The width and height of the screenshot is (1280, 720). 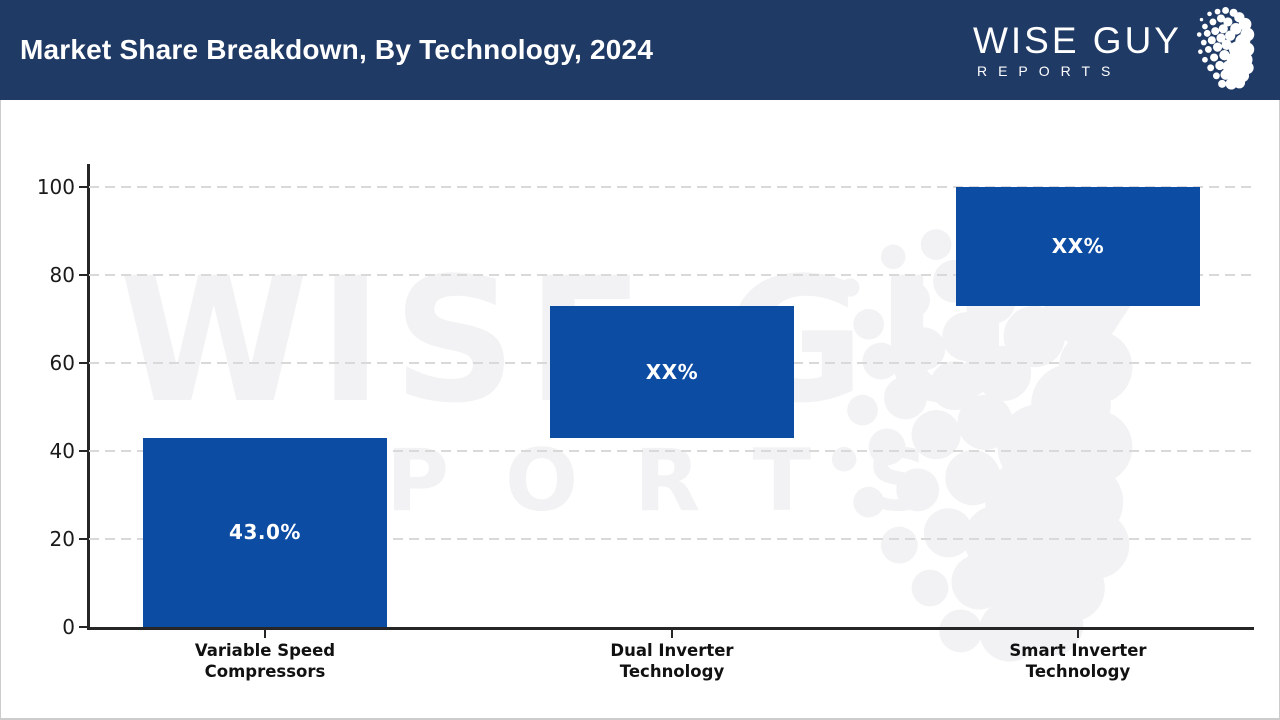 What do you see at coordinates (670, 628) in the screenshot?
I see `x-axis-line` at bounding box center [670, 628].